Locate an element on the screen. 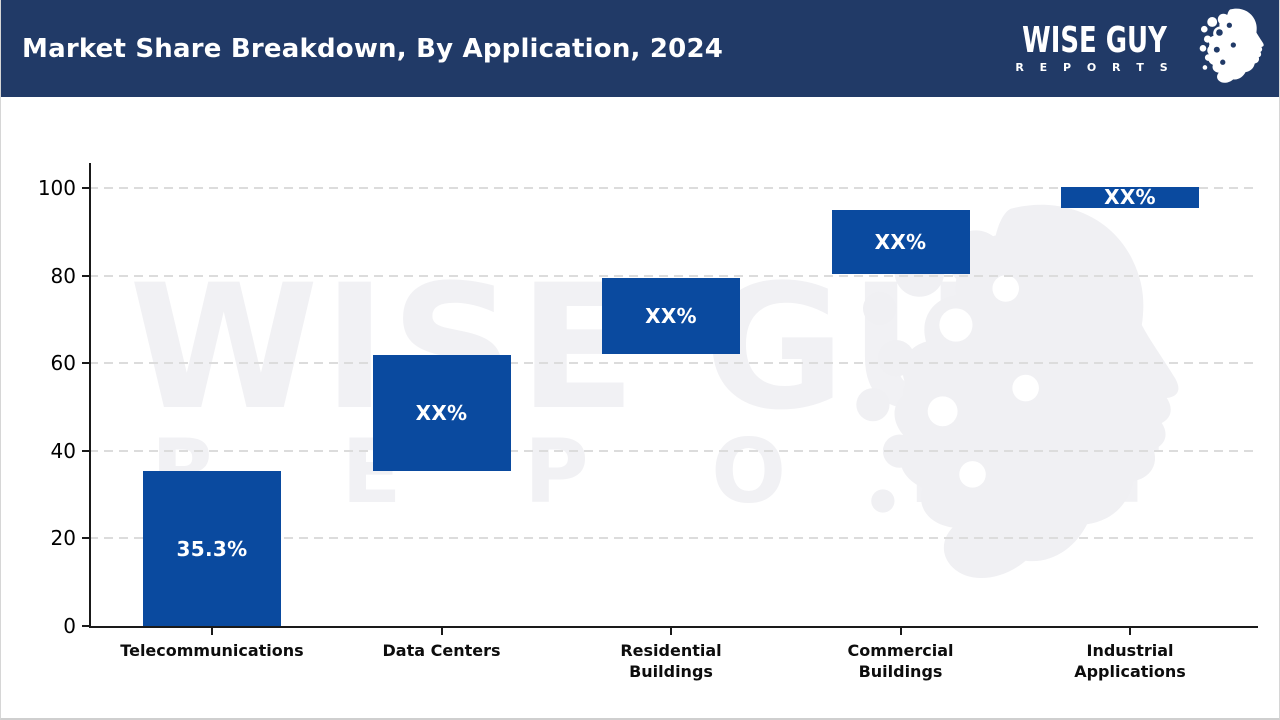  brand-wordmark: WISE GUY R E P O R T S is located at coordinates (1094, 47).